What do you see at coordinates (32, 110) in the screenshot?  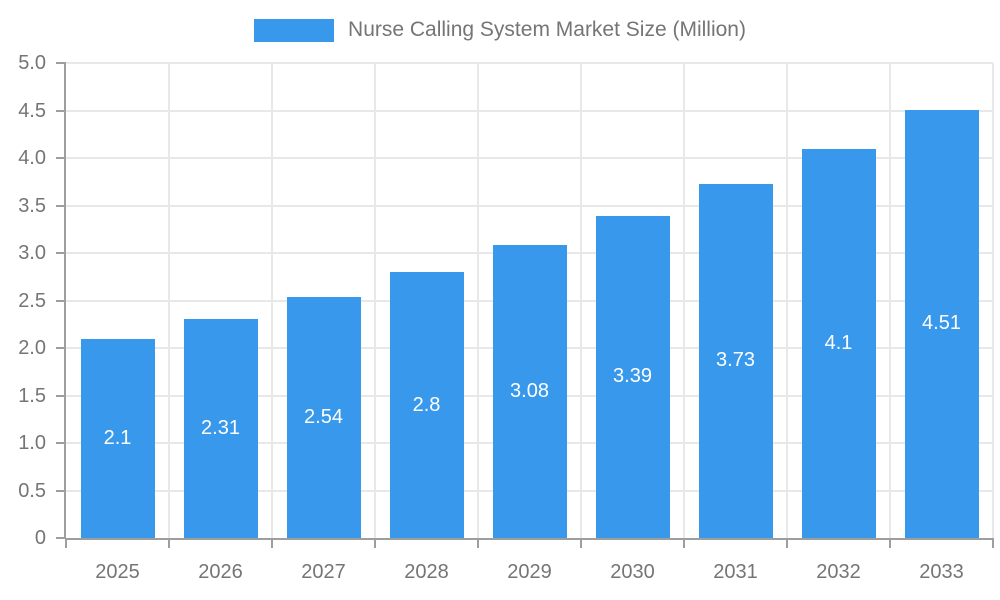 I see `y-axis-label: 4.5` at bounding box center [32, 110].